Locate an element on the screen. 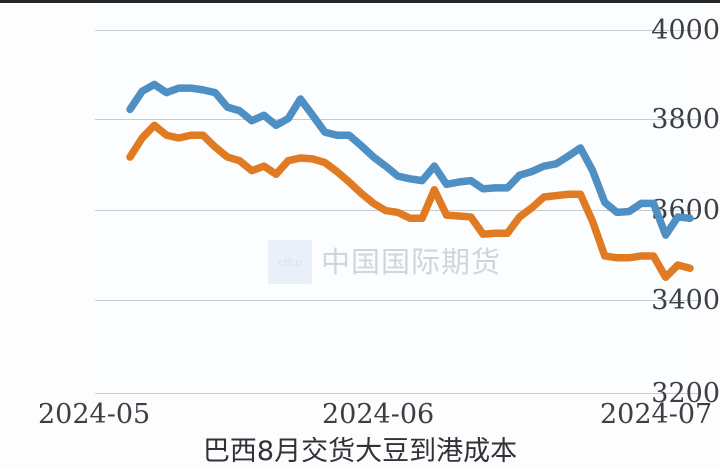 Image resolution: width=720 pixels, height=467 pixels. y-tick-label-3800: 3800 is located at coordinates (685, 119).